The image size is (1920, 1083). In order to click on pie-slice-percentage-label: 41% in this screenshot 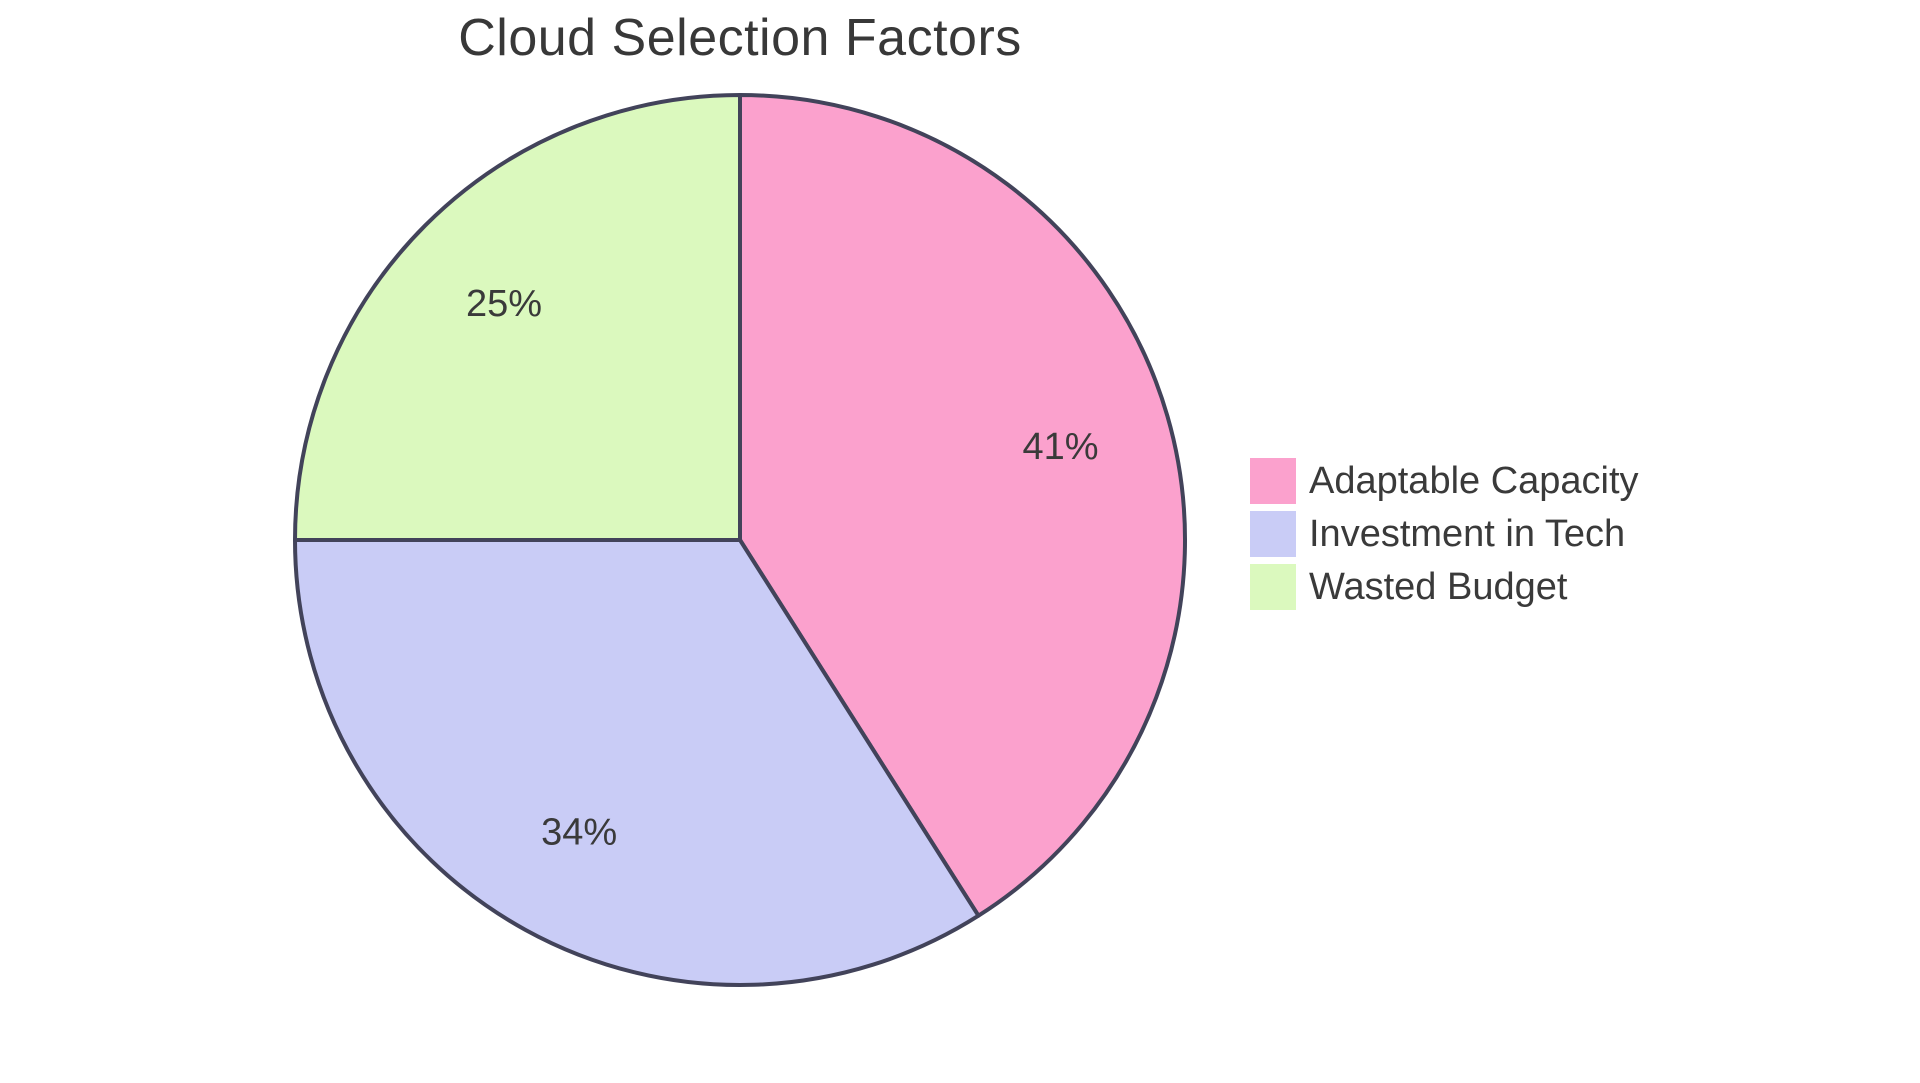, I will do `click(1060, 447)`.